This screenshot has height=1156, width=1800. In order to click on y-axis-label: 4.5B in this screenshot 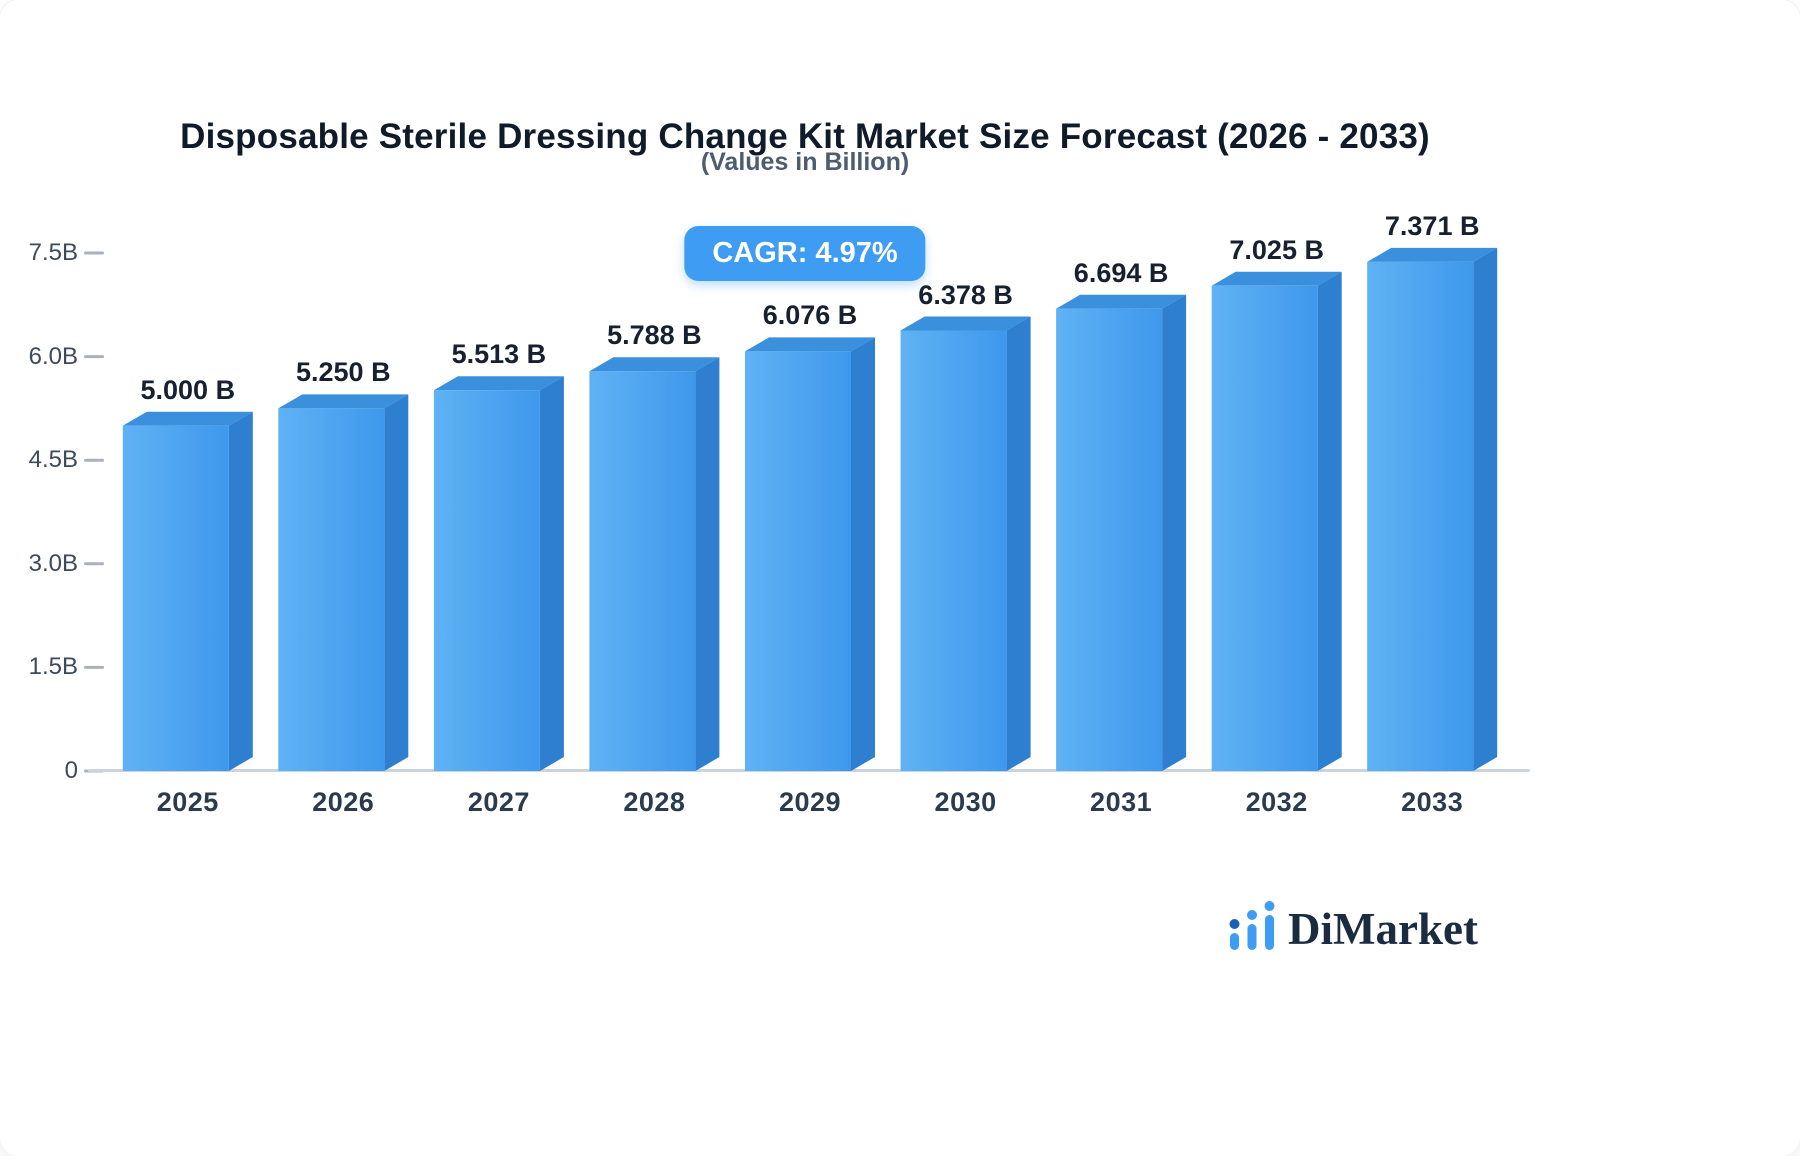, I will do `click(53, 460)`.